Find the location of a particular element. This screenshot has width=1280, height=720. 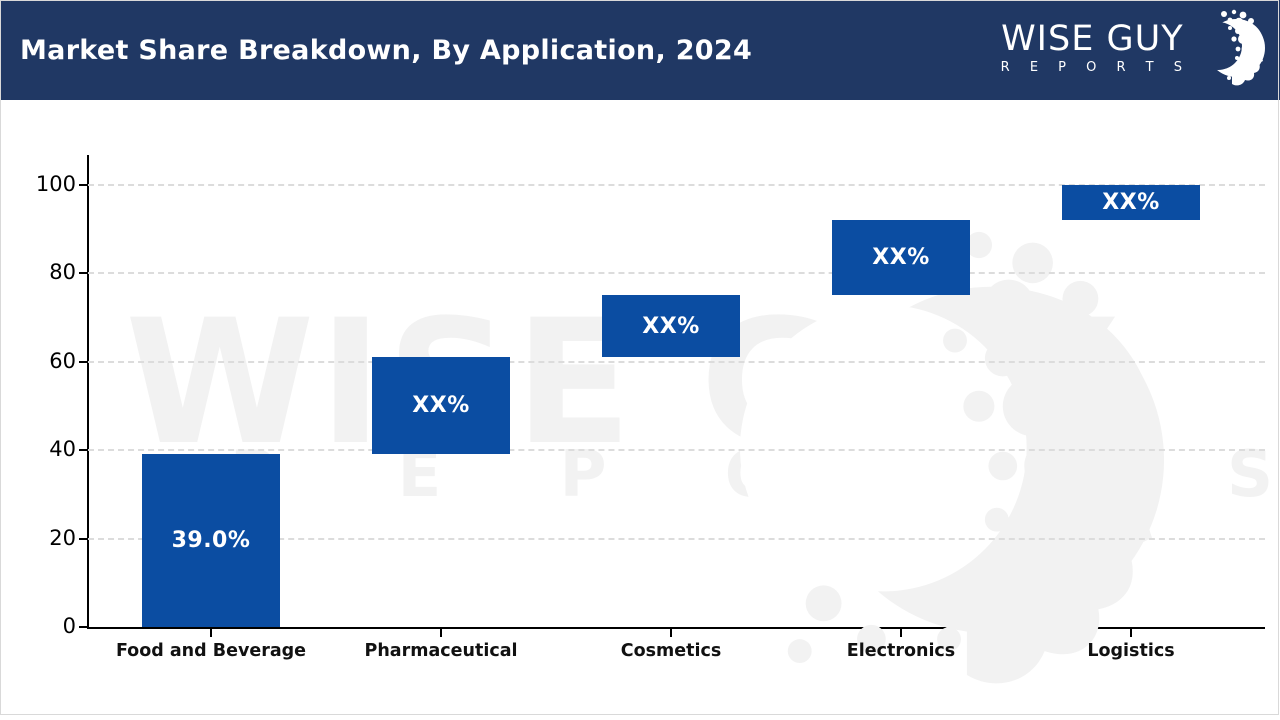

logo-wordmark: WISE GUY is located at coordinates (1092, 39).